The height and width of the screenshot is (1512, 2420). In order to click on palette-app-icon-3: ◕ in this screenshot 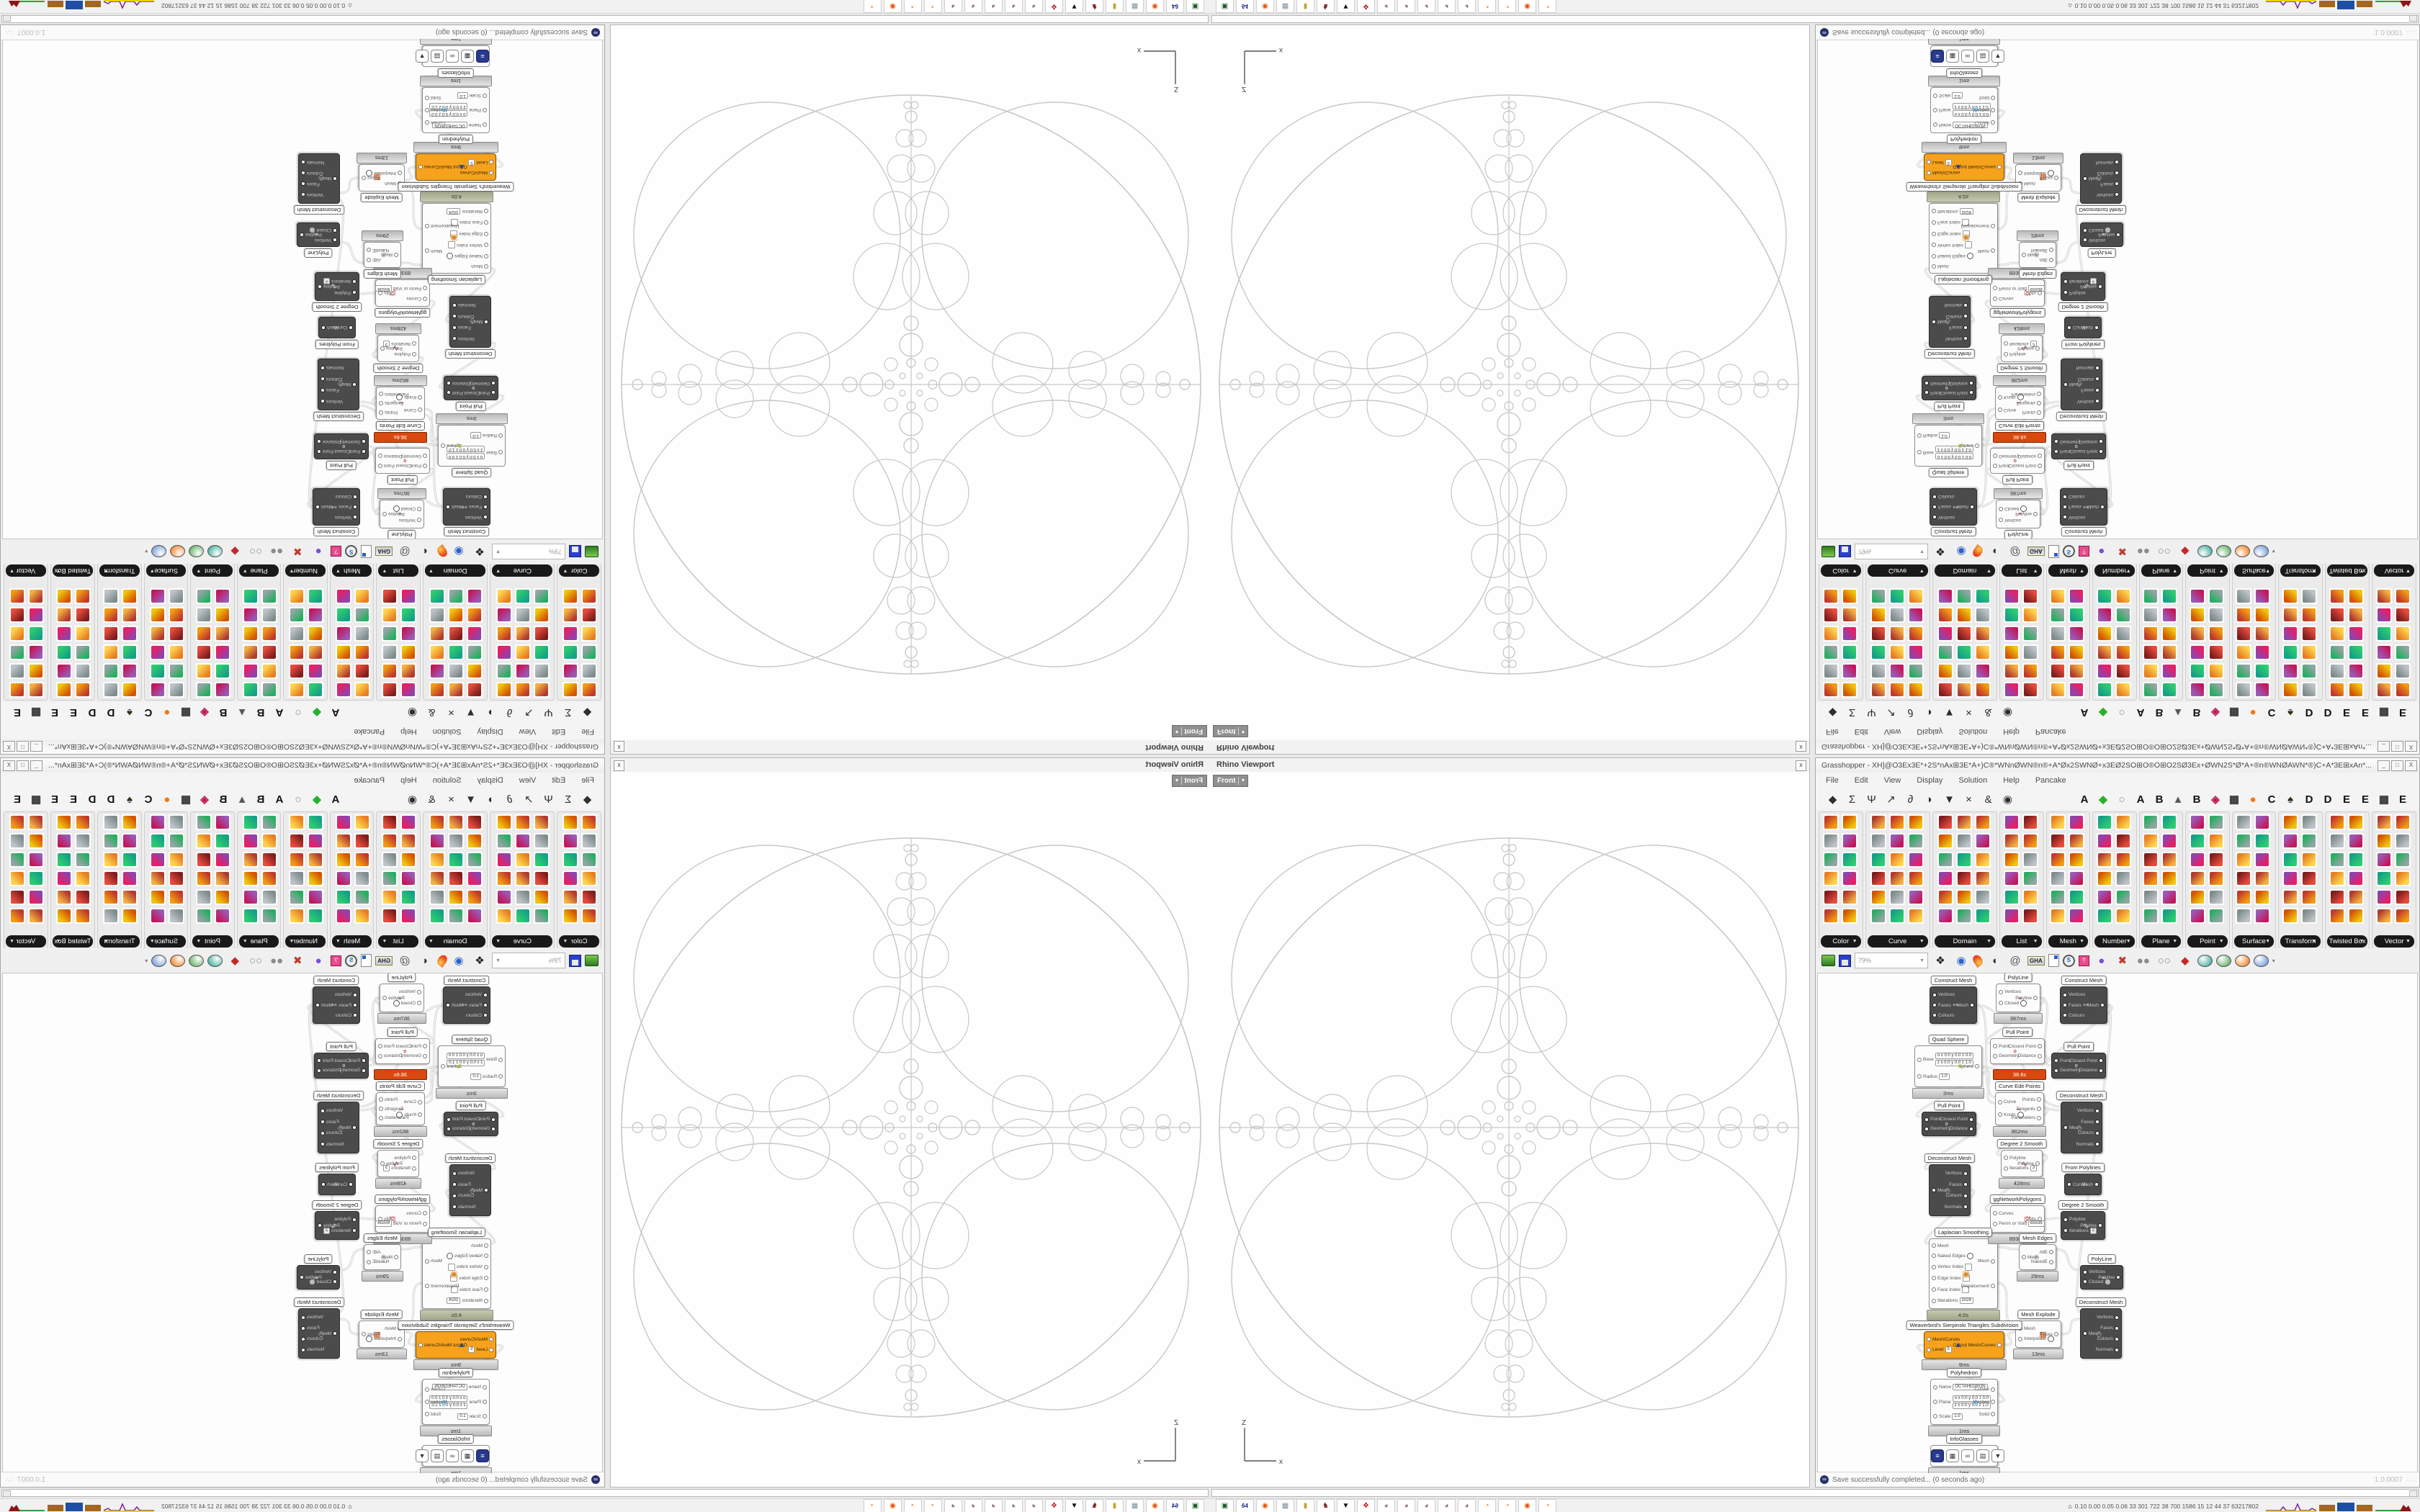, I will do `click(1426, 6)`.